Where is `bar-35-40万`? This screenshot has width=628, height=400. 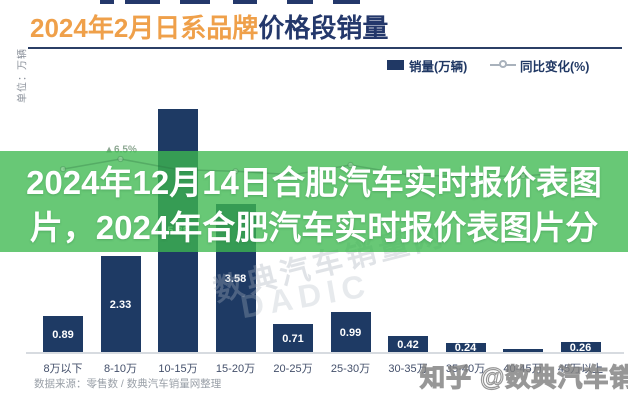 bar-35-40万 is located at coordinates (465, 348).